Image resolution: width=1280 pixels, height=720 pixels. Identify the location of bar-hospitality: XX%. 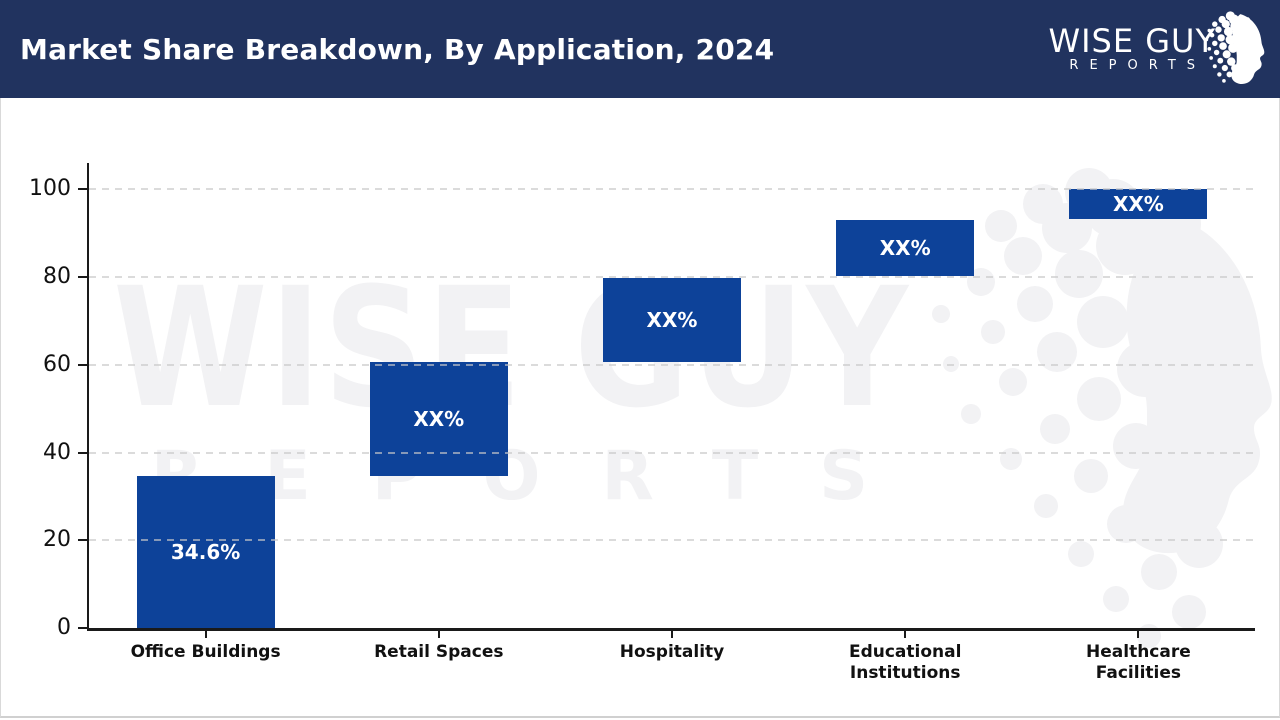
(672, 319).